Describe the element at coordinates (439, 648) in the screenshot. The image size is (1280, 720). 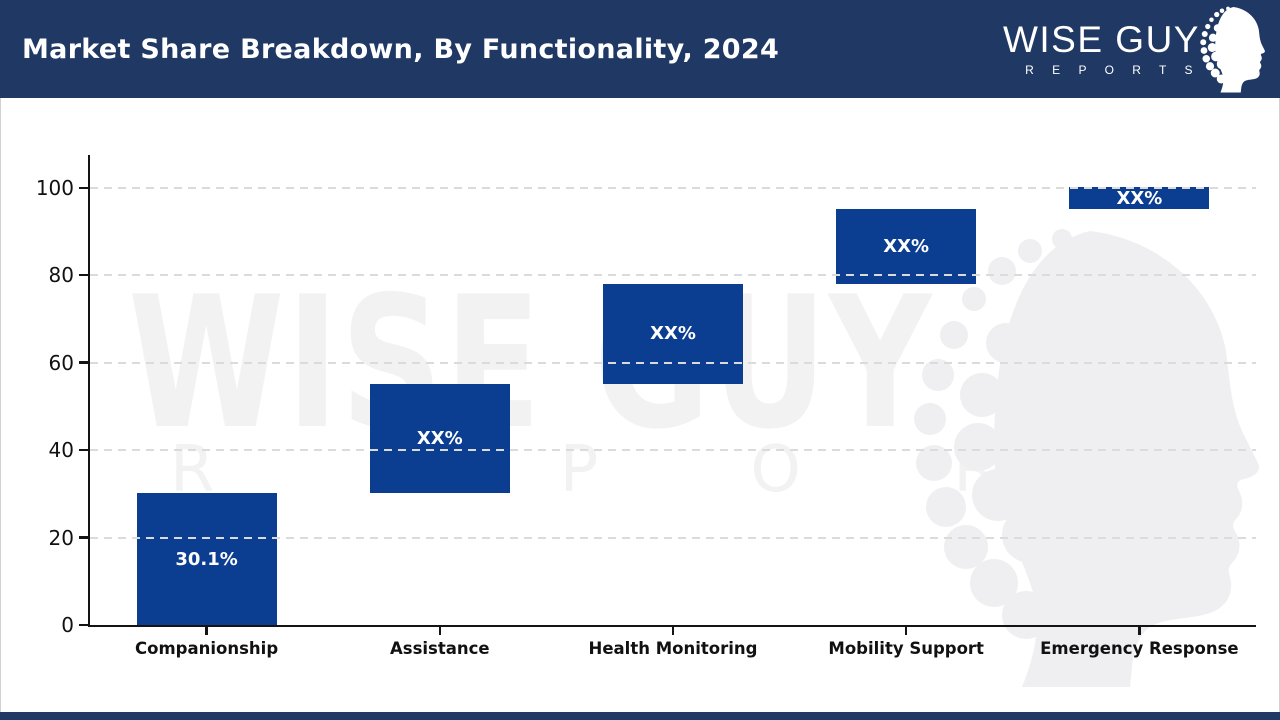
I see `x-axis-label: Assistance` at that location.